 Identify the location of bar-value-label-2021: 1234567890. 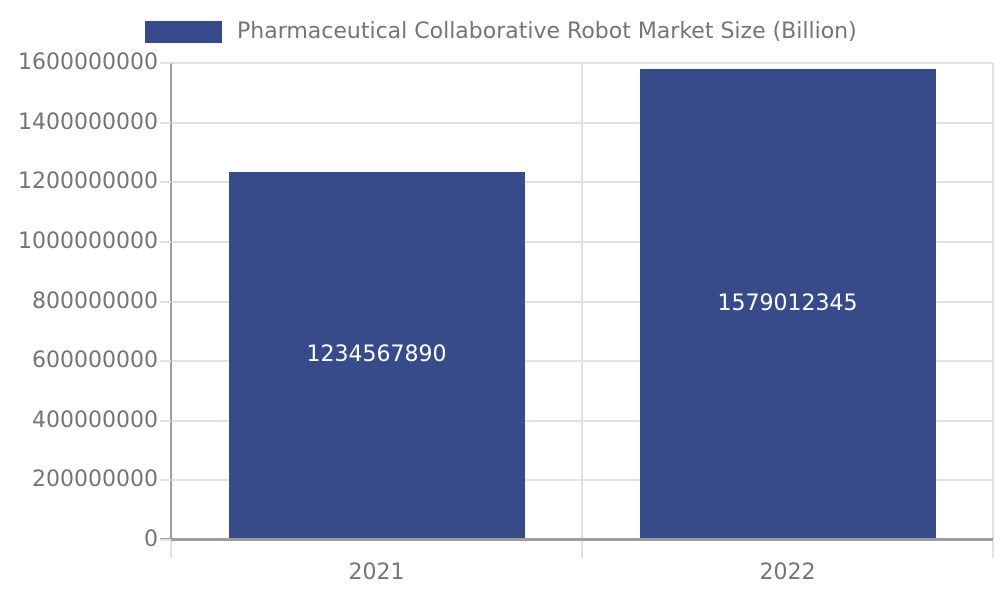
(376, 354).